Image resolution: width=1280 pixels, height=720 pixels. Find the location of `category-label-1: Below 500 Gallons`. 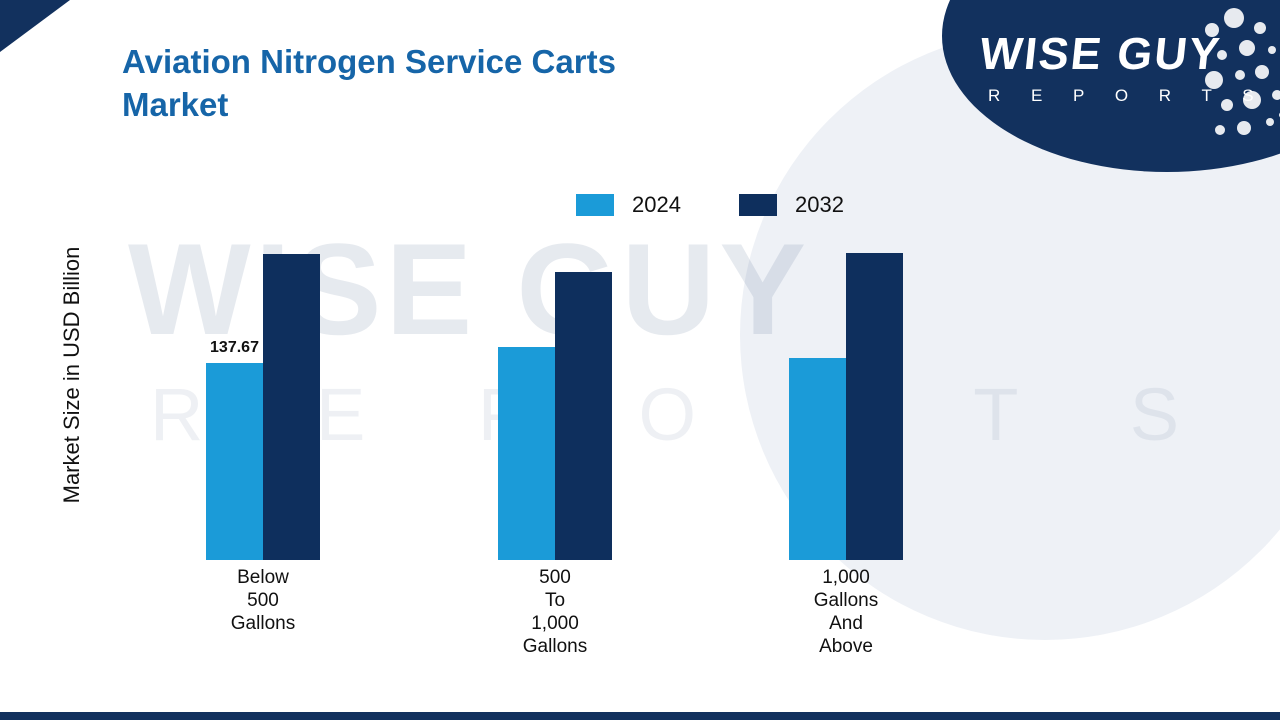

category-label-1: Below 500 Gallons is located at coordinates (263, 600).